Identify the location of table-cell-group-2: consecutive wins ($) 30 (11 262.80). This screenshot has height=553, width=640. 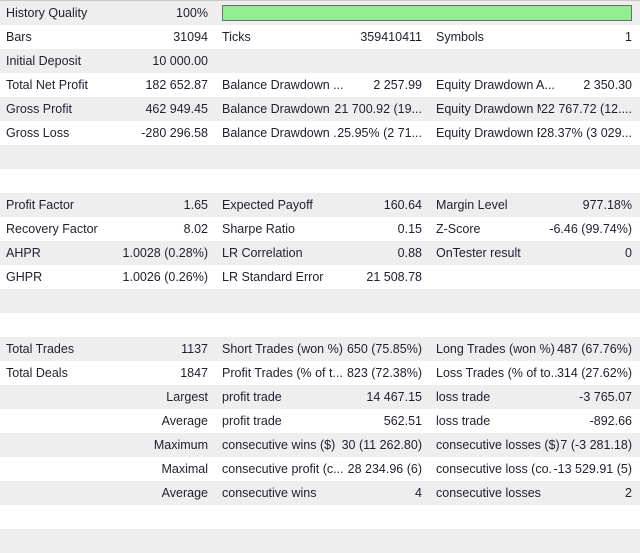
(323, 445).